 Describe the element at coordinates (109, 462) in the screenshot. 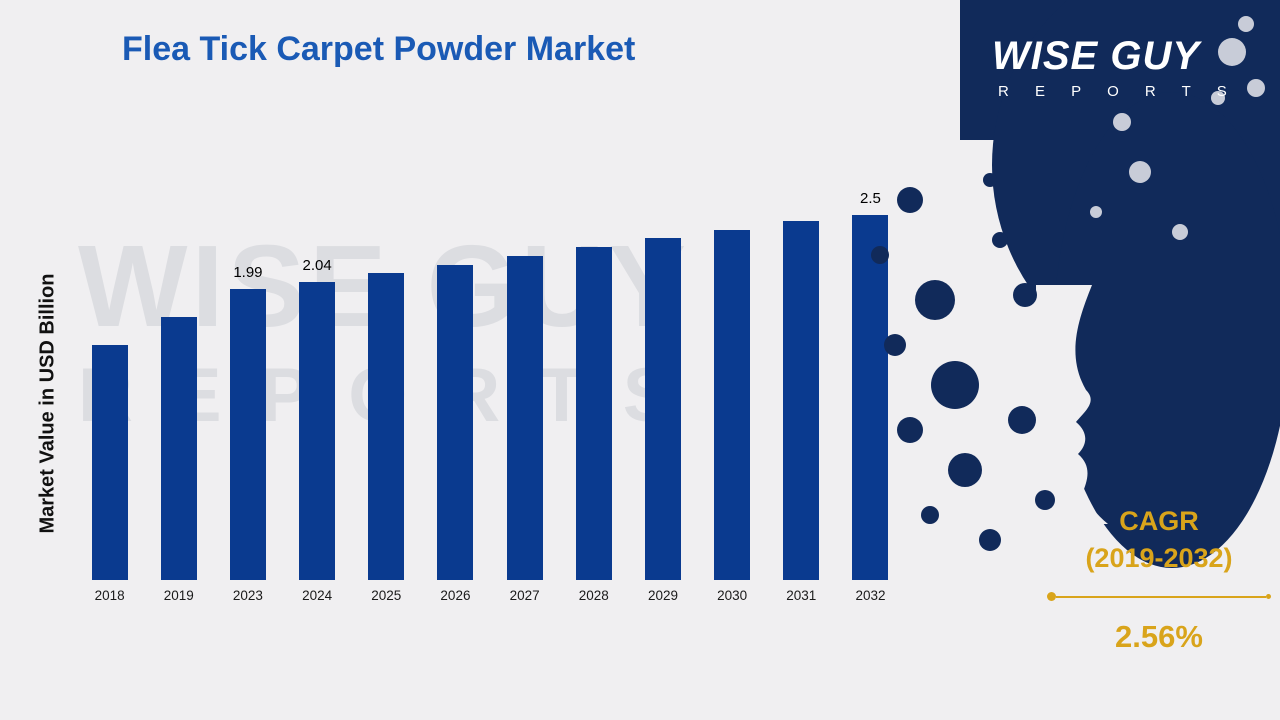

I see `bar-2018` at that location.